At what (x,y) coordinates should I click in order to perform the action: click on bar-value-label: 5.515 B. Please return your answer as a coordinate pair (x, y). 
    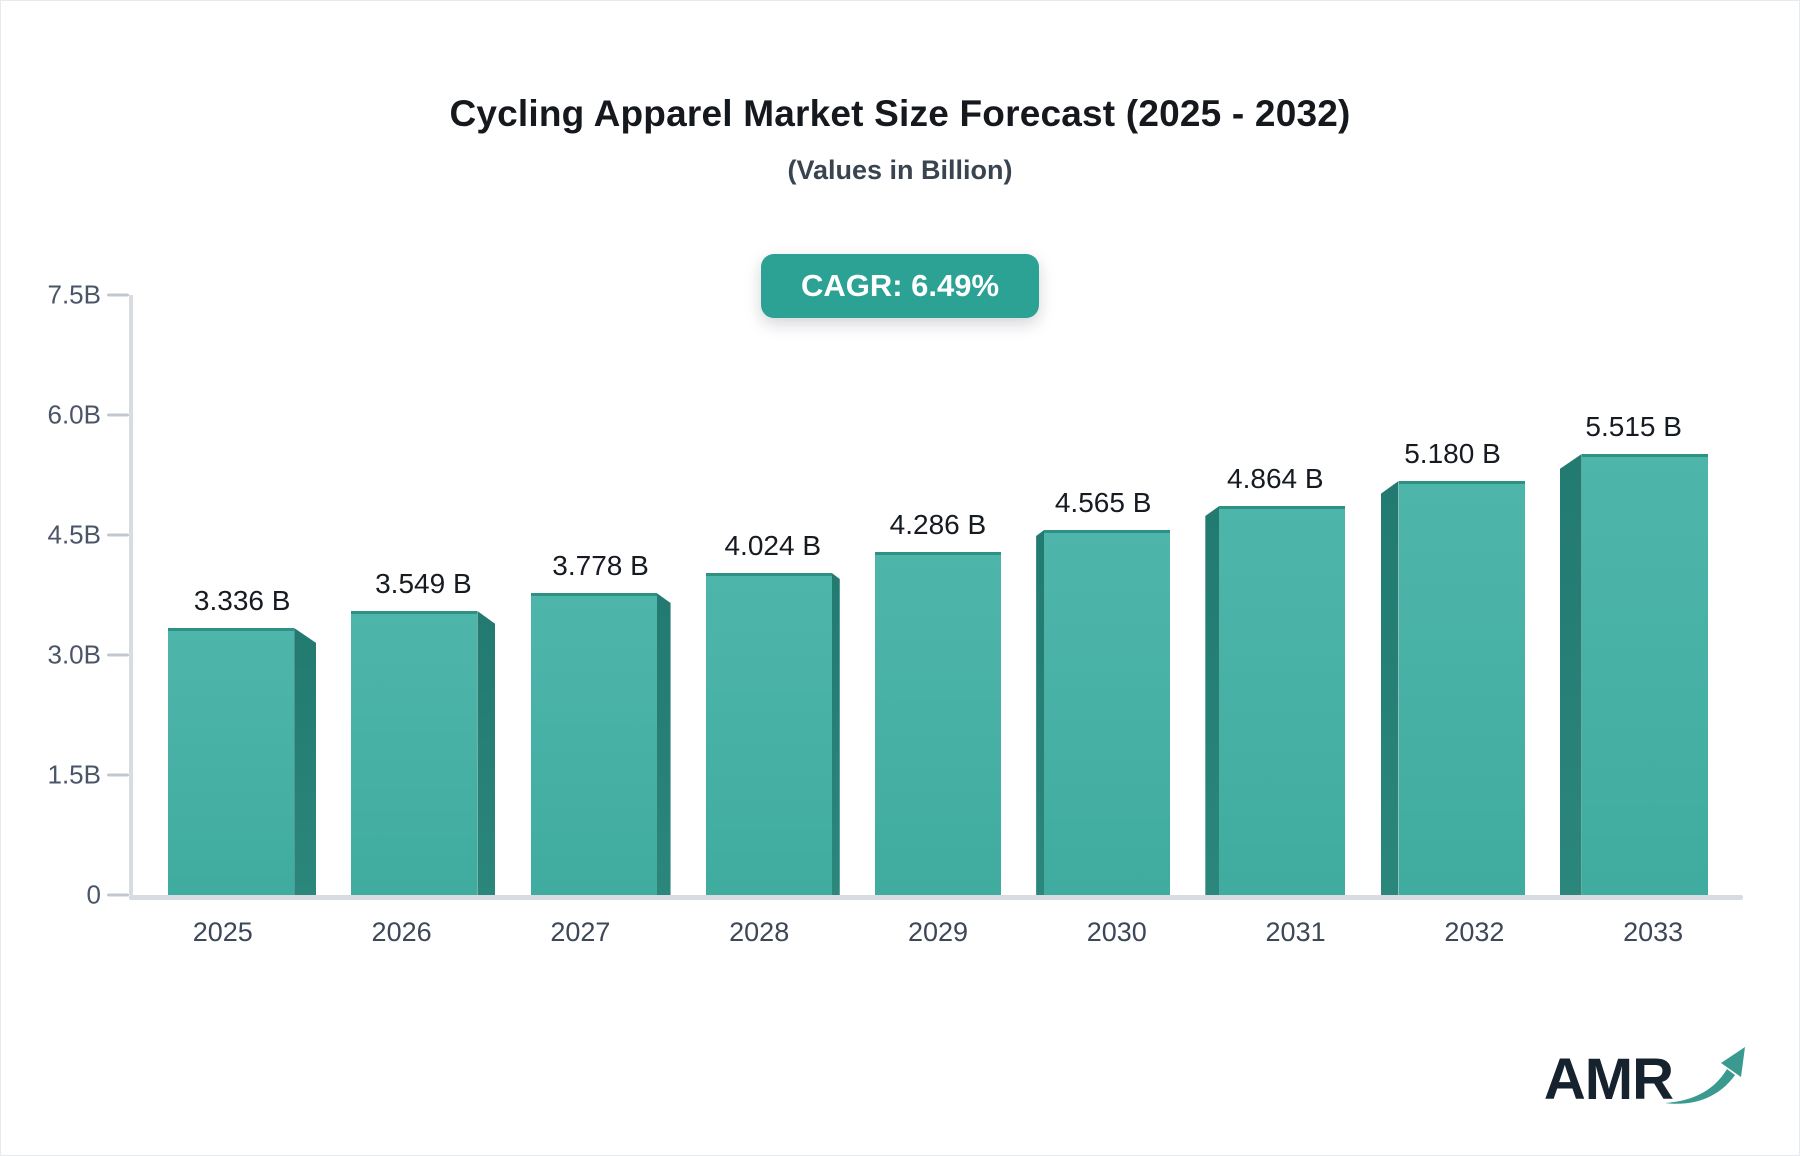
    Looking at the image, I should click on (1633, 426).